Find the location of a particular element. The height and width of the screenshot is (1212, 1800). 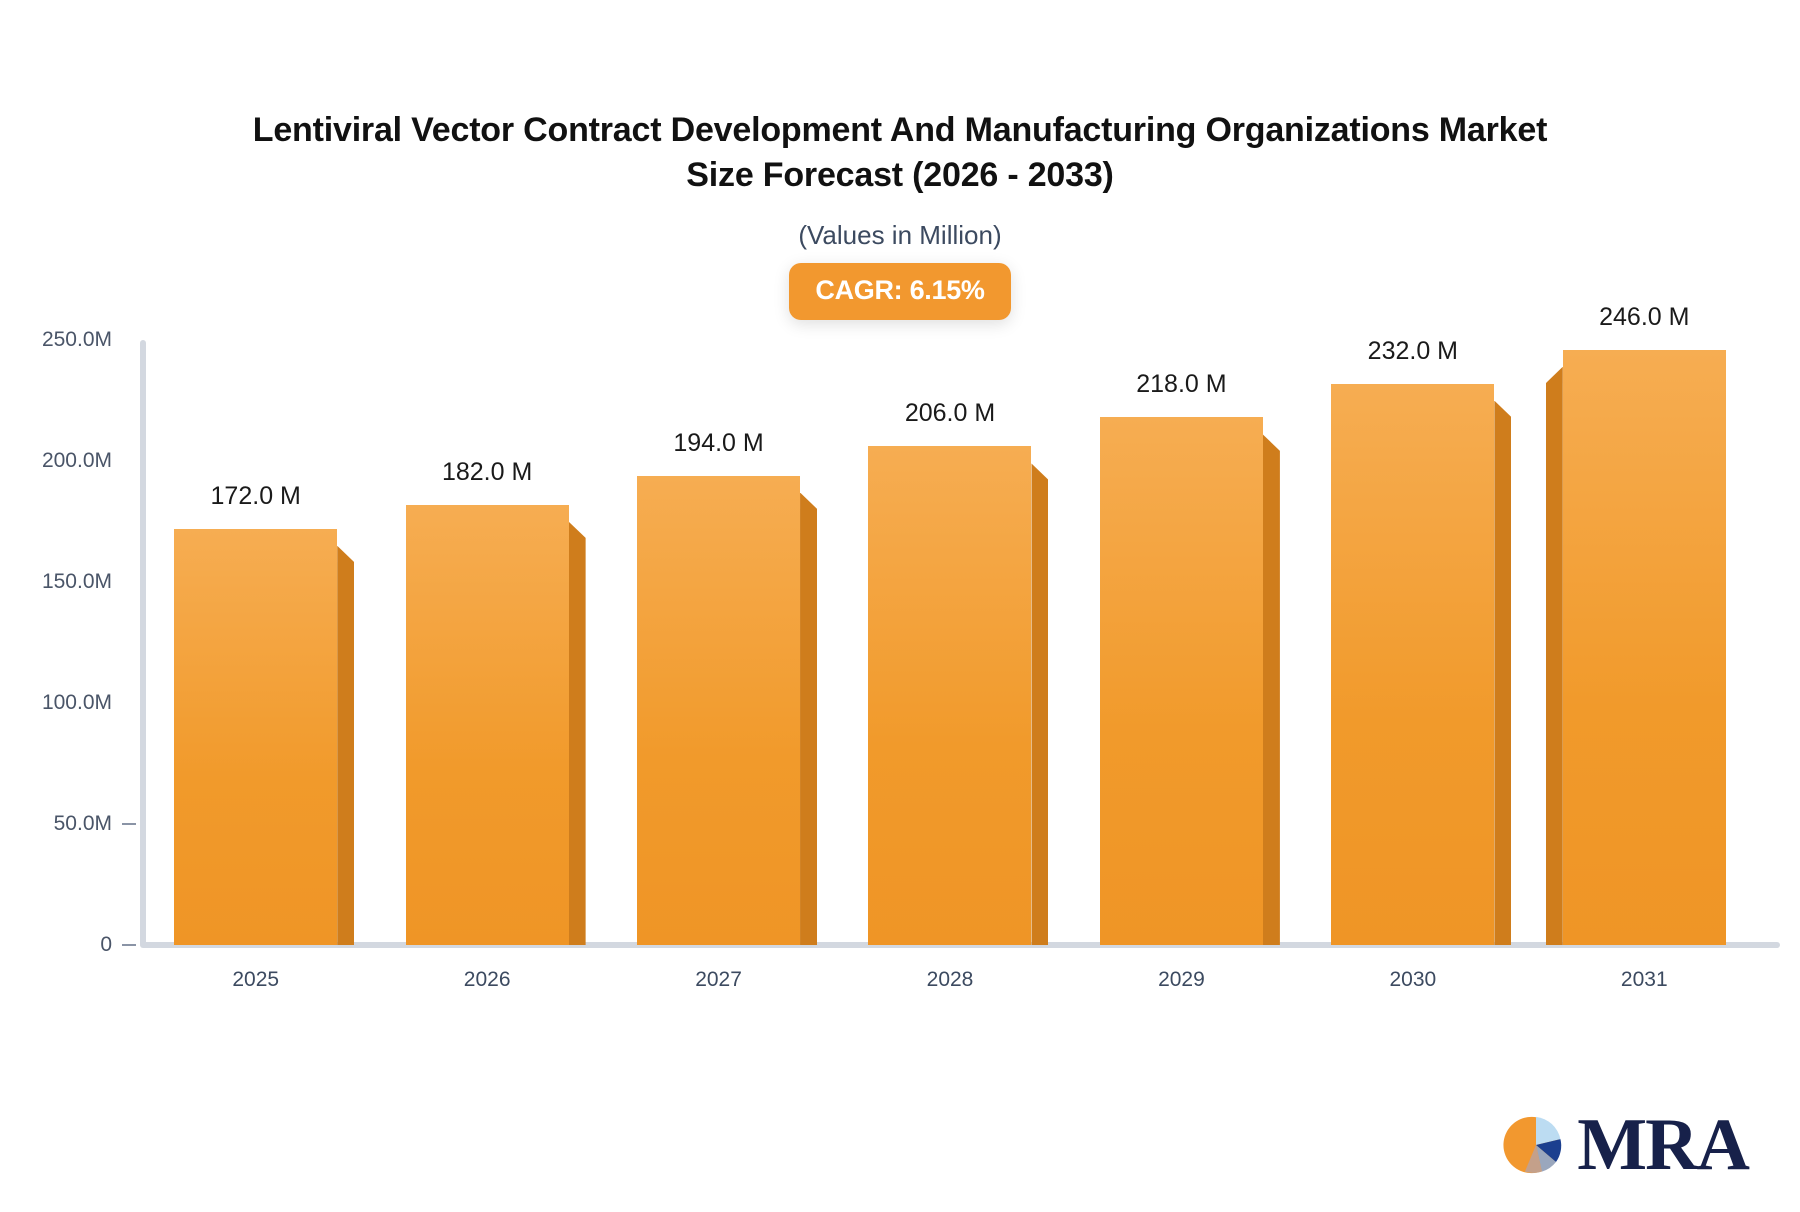

y-axis-tick-label: 0 is located at coordinates (106, 944).